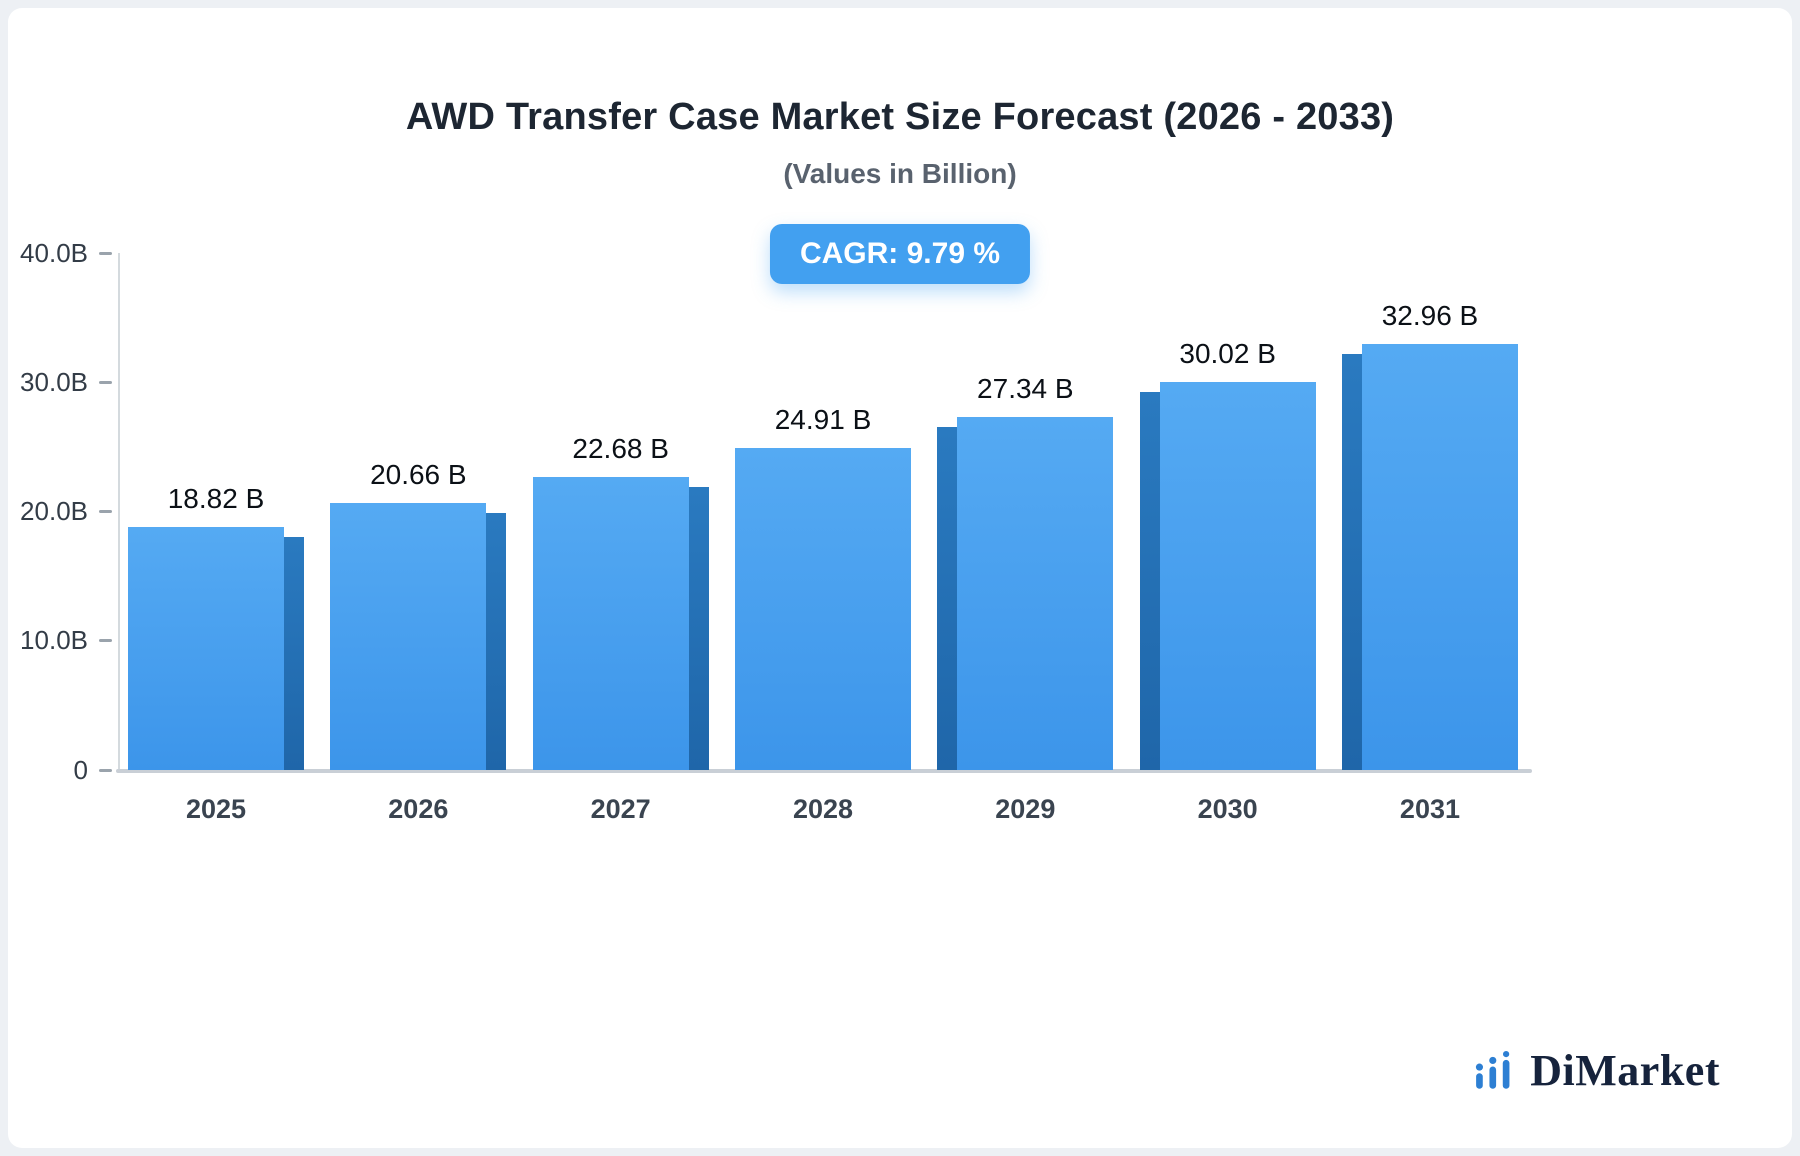  What do you see at coordinates (823, 809) in the screenshot?
I see `x-axis-label: 2028` at bounding box center [823, 809].